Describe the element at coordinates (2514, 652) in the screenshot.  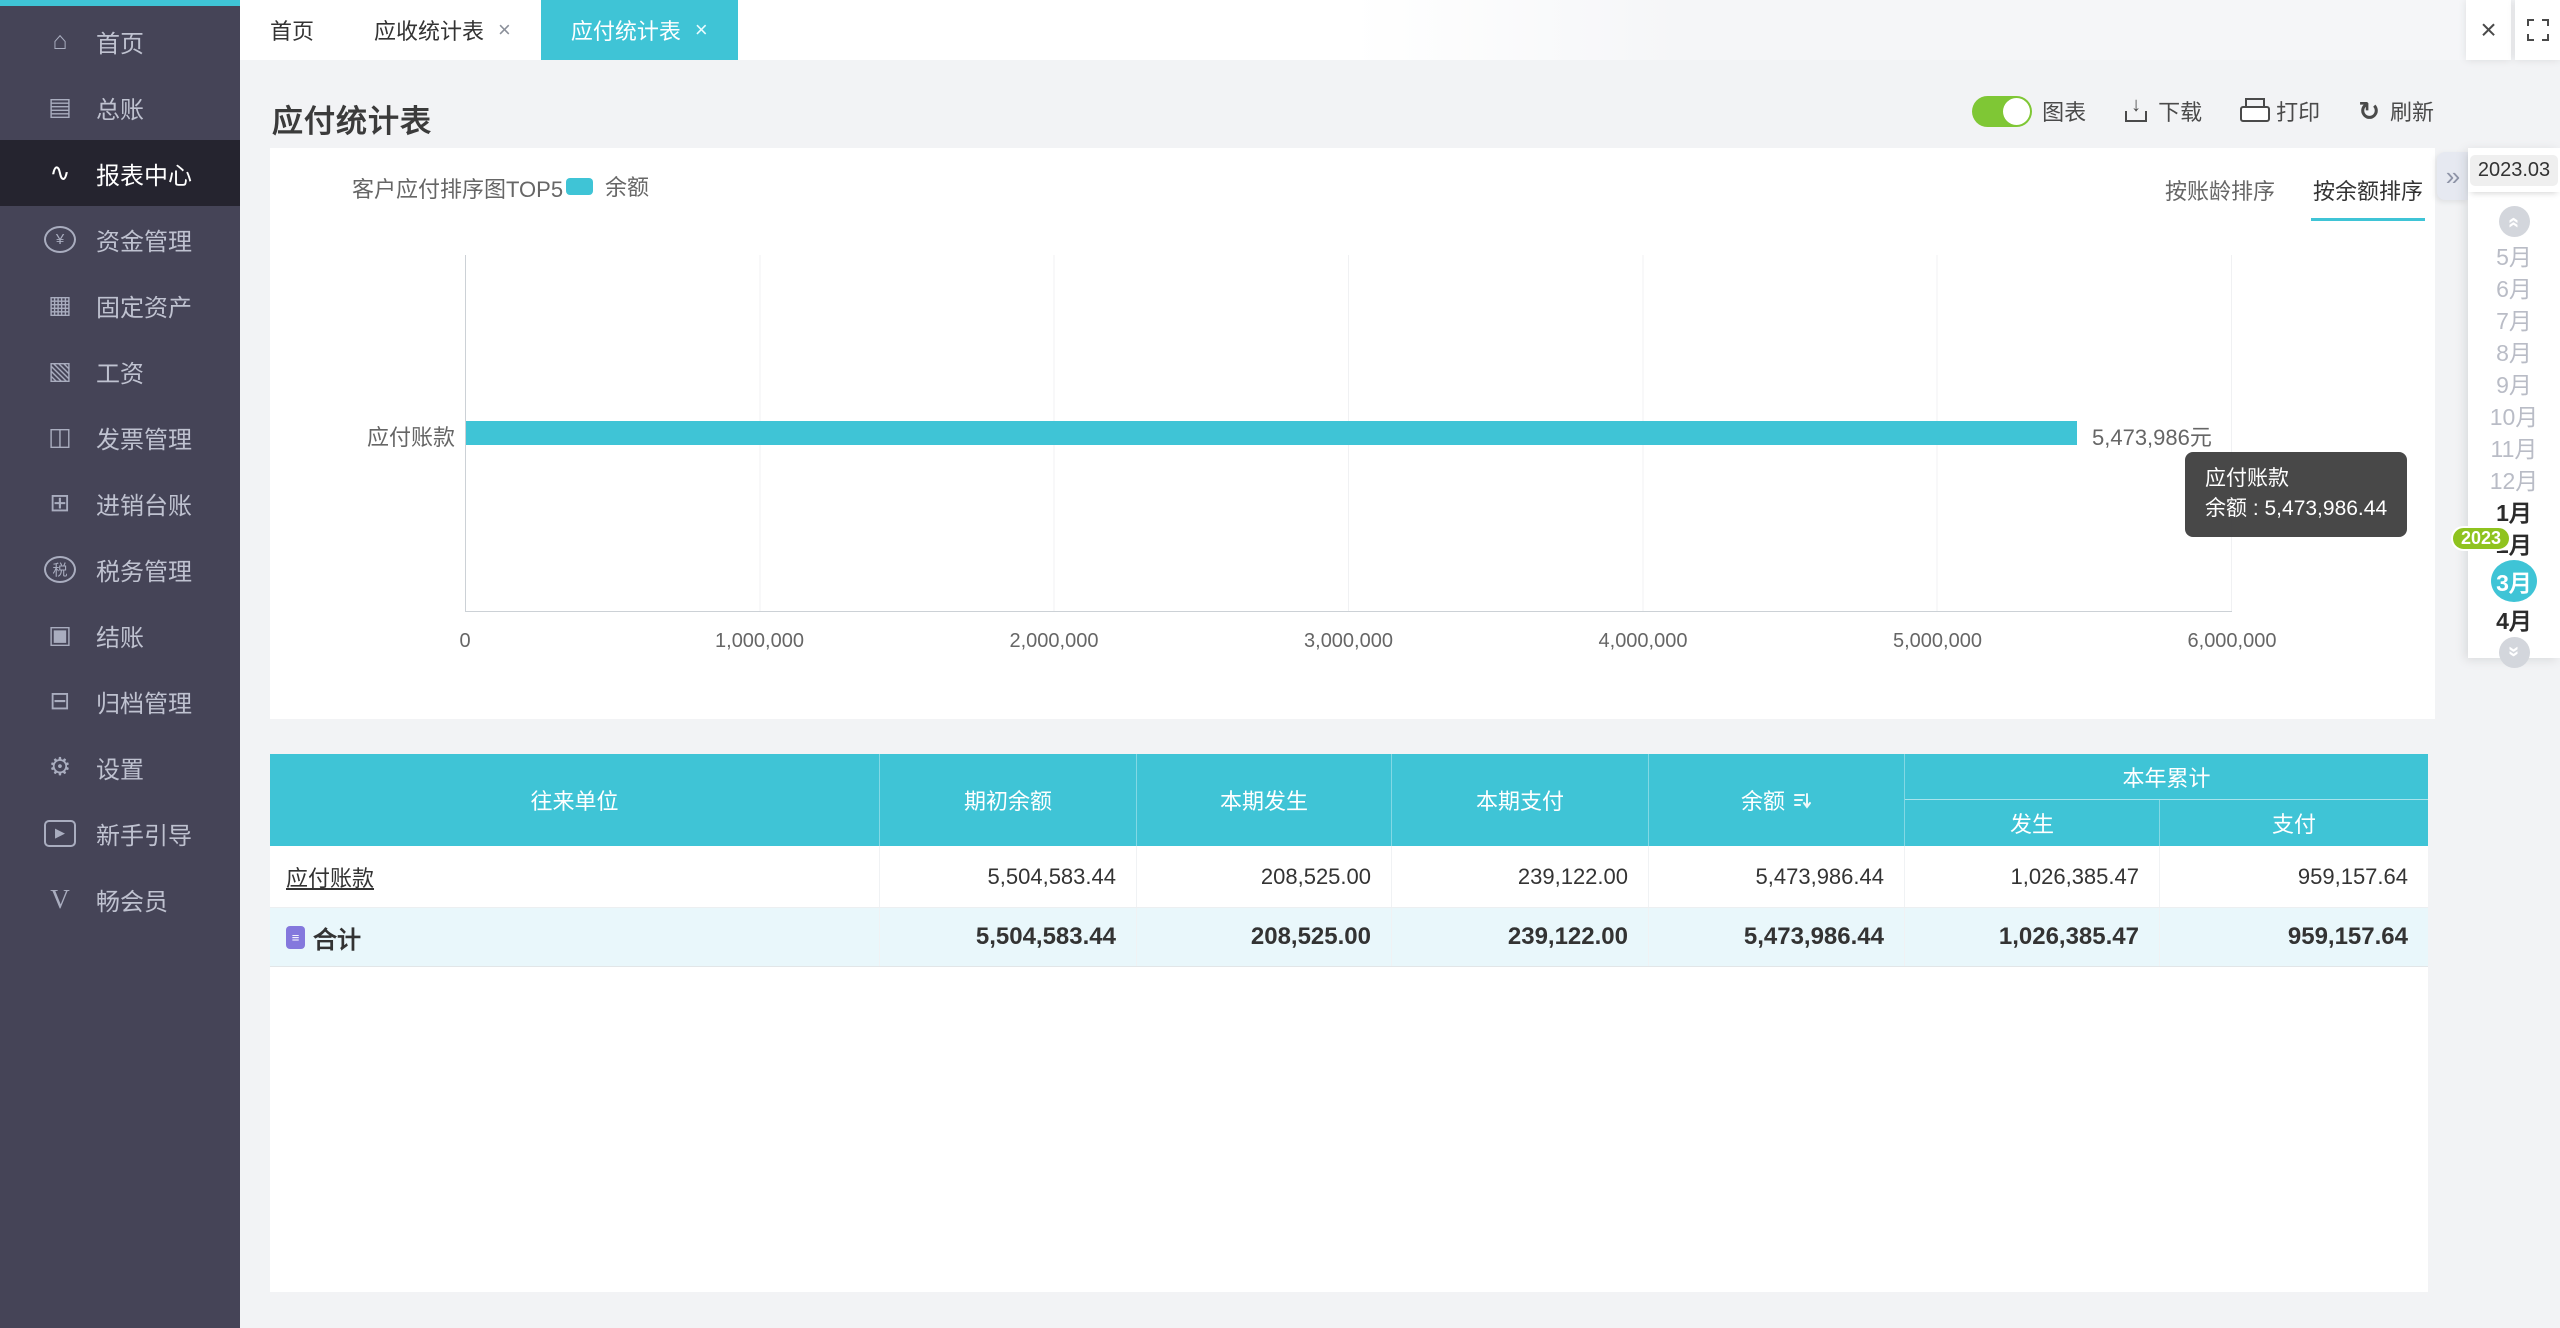
I see `scroll-down-button: «` at that location.